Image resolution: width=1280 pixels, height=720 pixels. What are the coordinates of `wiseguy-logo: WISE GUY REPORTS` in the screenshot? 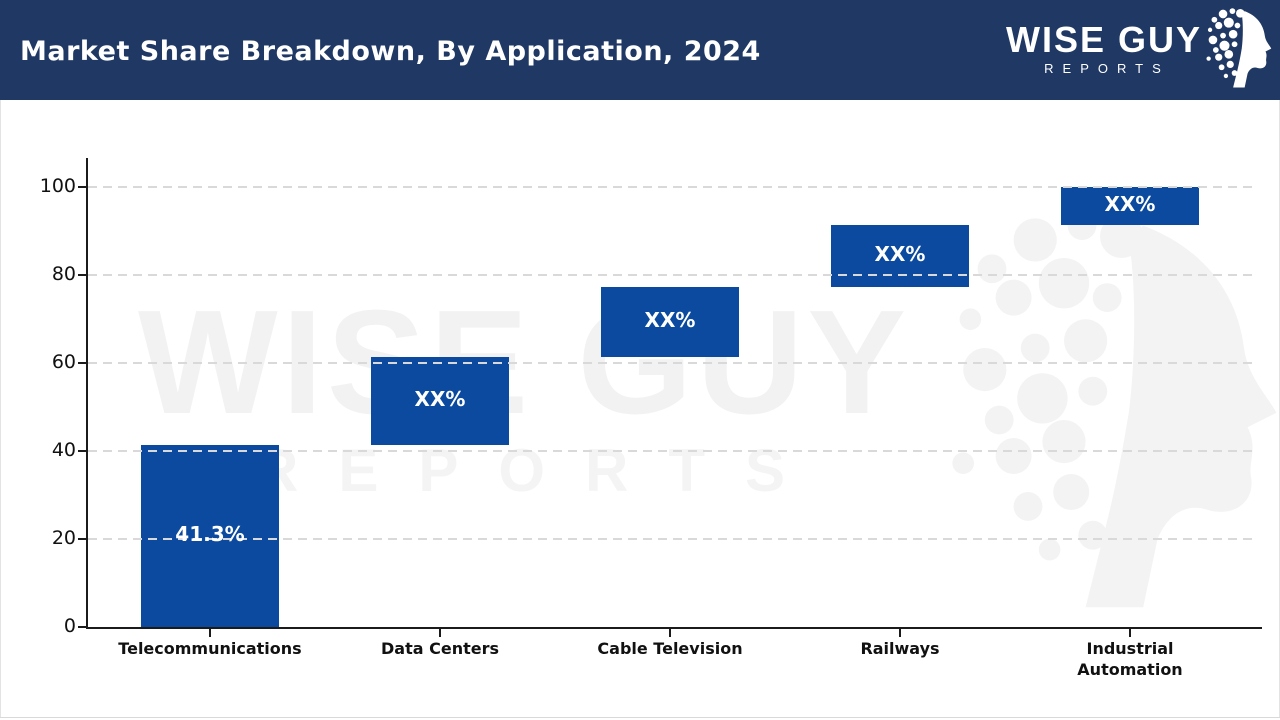 It's located at (1103, 48).